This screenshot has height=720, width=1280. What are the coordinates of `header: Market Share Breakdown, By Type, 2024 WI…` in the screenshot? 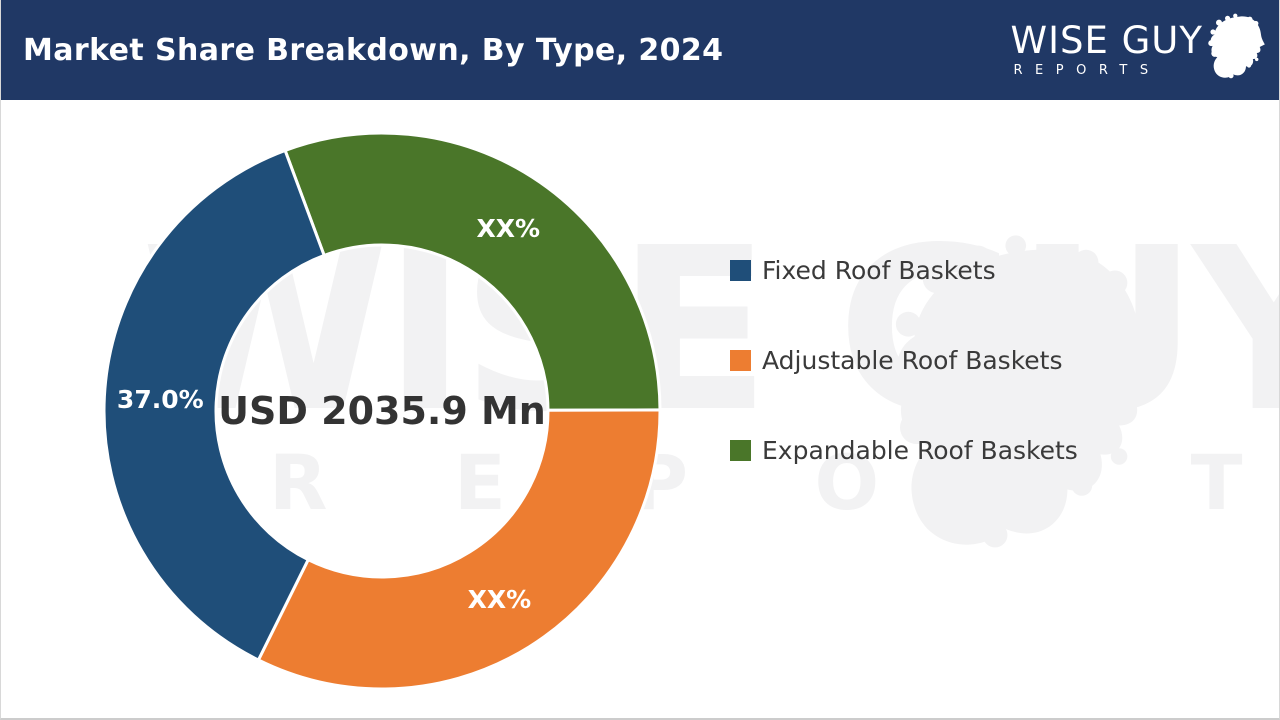 It's located at (640, 50).